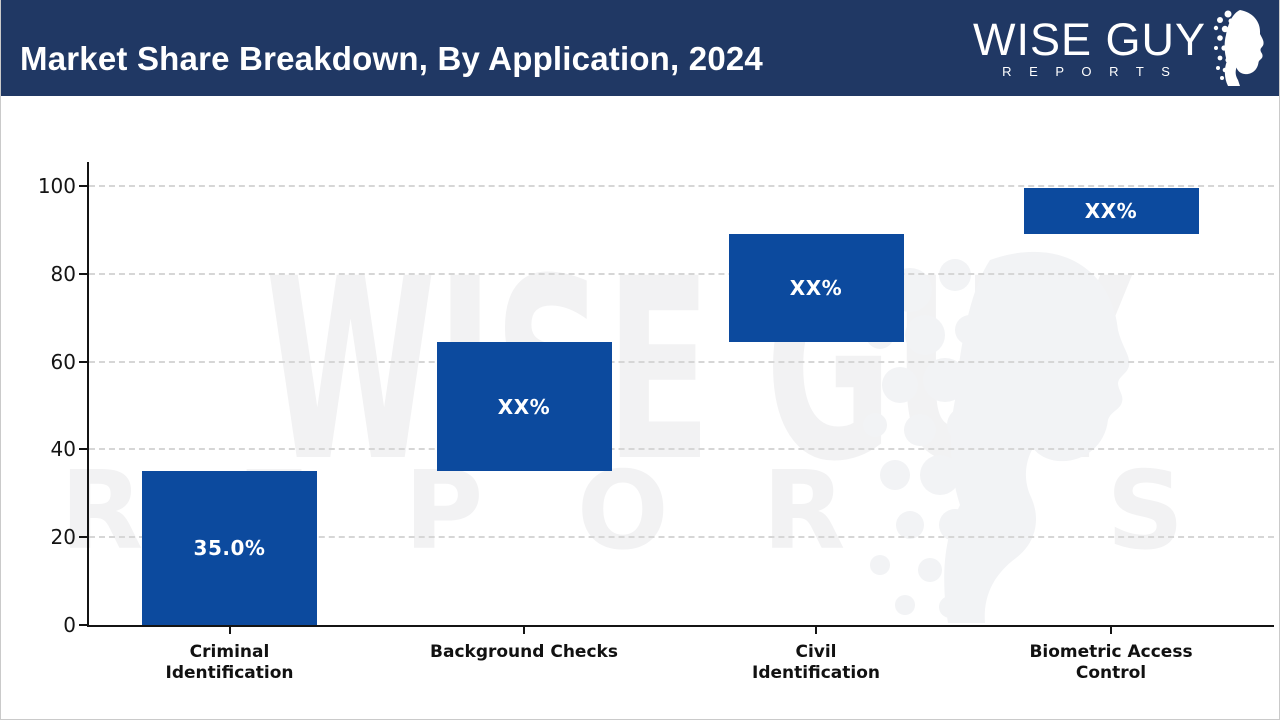 This screenshot has width=1280, height=720. What do you see at coordinates (63, 361) in the screenshot?
I see `y-tick-label-60: 60` at bounding box center [63, 361].